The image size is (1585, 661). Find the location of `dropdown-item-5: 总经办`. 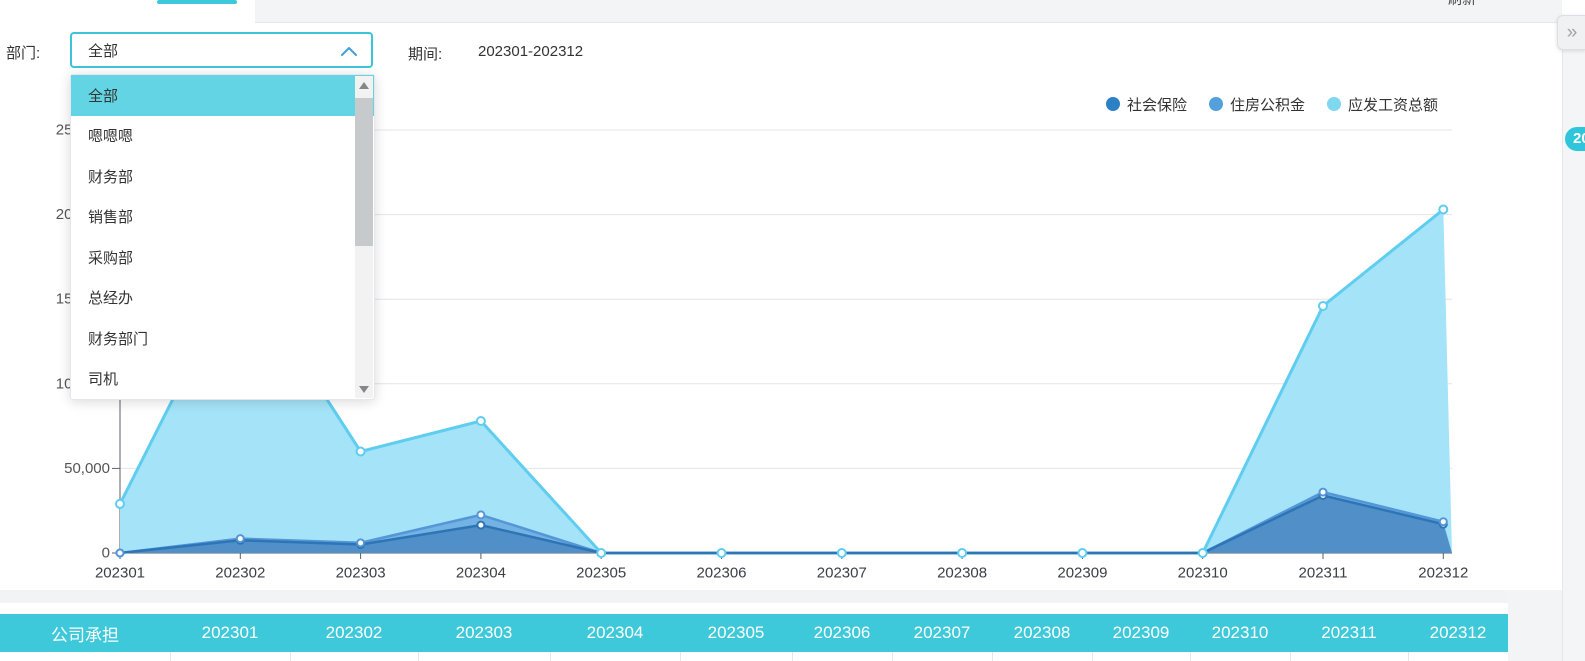

dropdown-item-5: 总经办 is located at coordinates (111, 299).